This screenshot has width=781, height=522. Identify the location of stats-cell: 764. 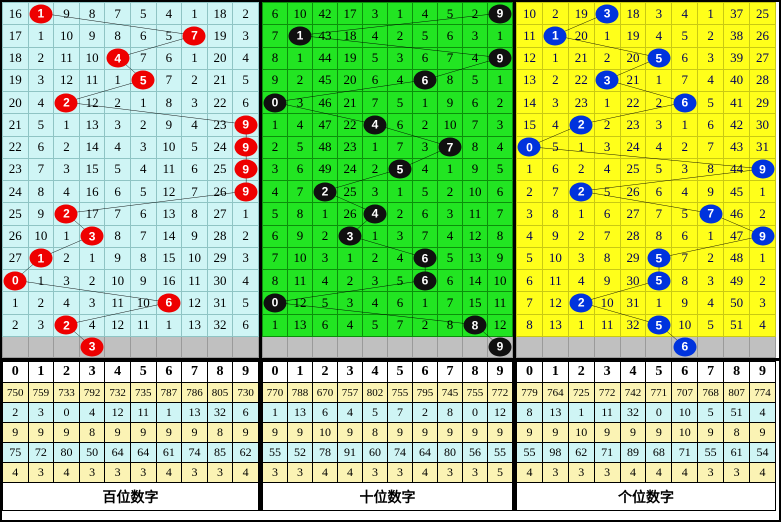
(555, 392).